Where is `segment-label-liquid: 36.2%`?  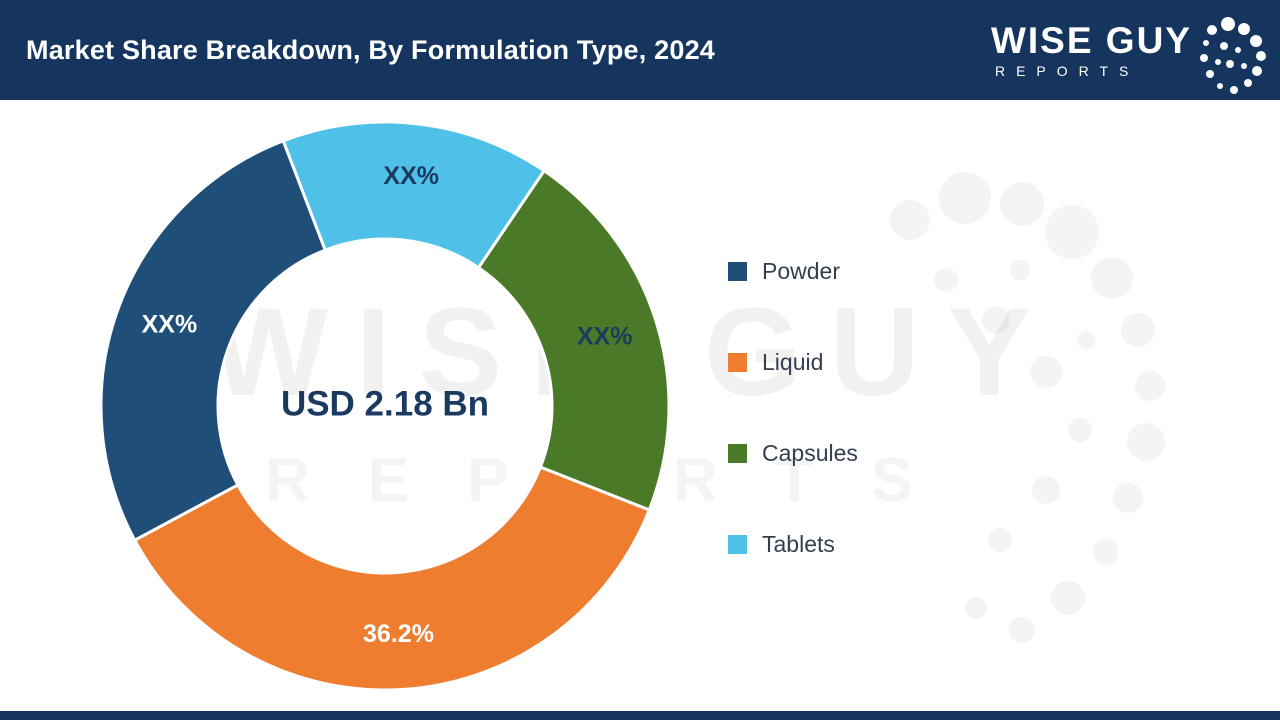 segment-label-liquid: 36.2% is located at coordinates (398, 634).